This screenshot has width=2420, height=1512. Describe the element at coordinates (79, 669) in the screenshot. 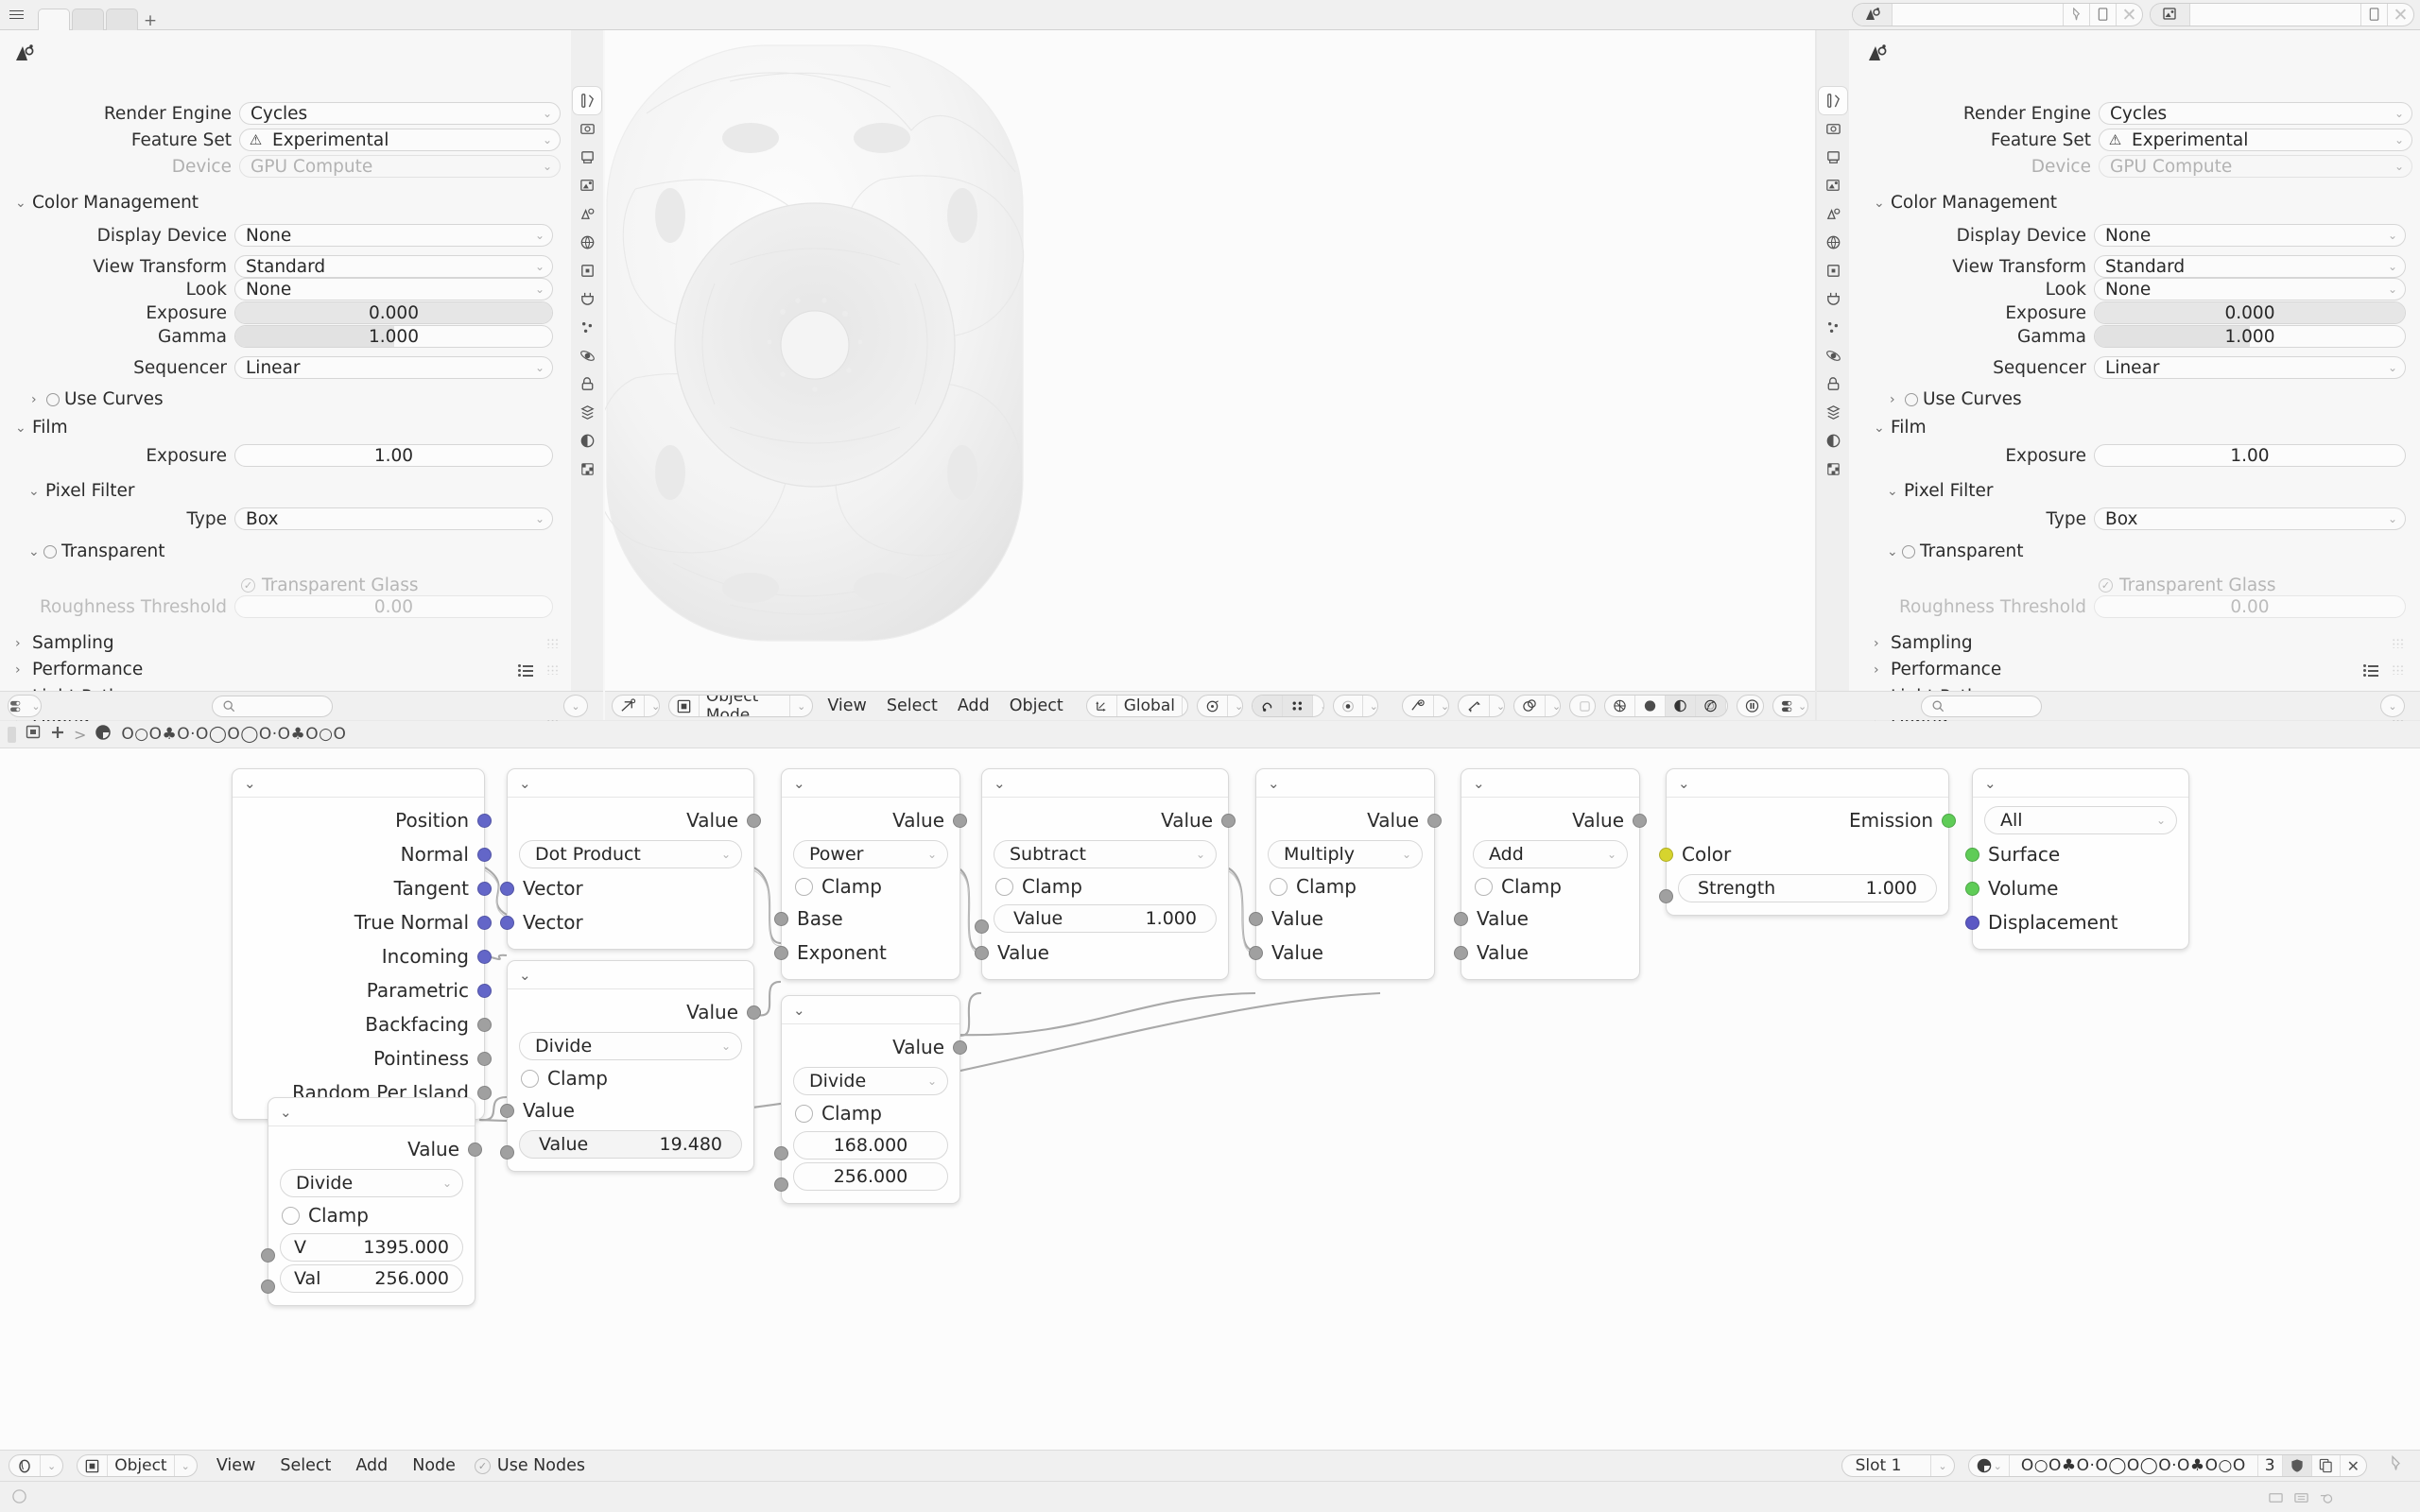

I see `section-performance: › Performance` at that location.